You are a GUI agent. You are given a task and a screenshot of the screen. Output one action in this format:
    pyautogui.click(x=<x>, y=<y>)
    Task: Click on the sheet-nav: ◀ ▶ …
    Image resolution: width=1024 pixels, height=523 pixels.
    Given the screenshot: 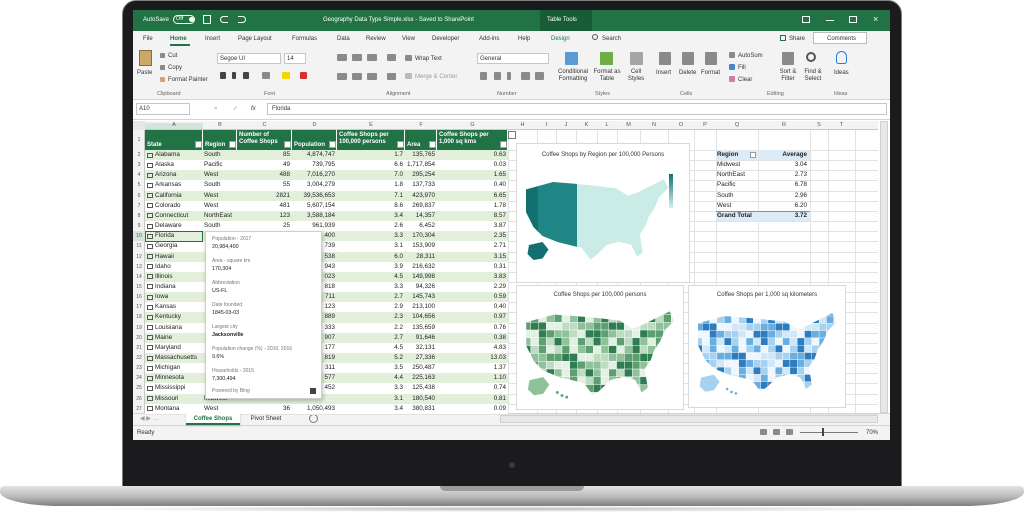 What is the action you would take?
    pyautogui.click(x=149, y=419)
    